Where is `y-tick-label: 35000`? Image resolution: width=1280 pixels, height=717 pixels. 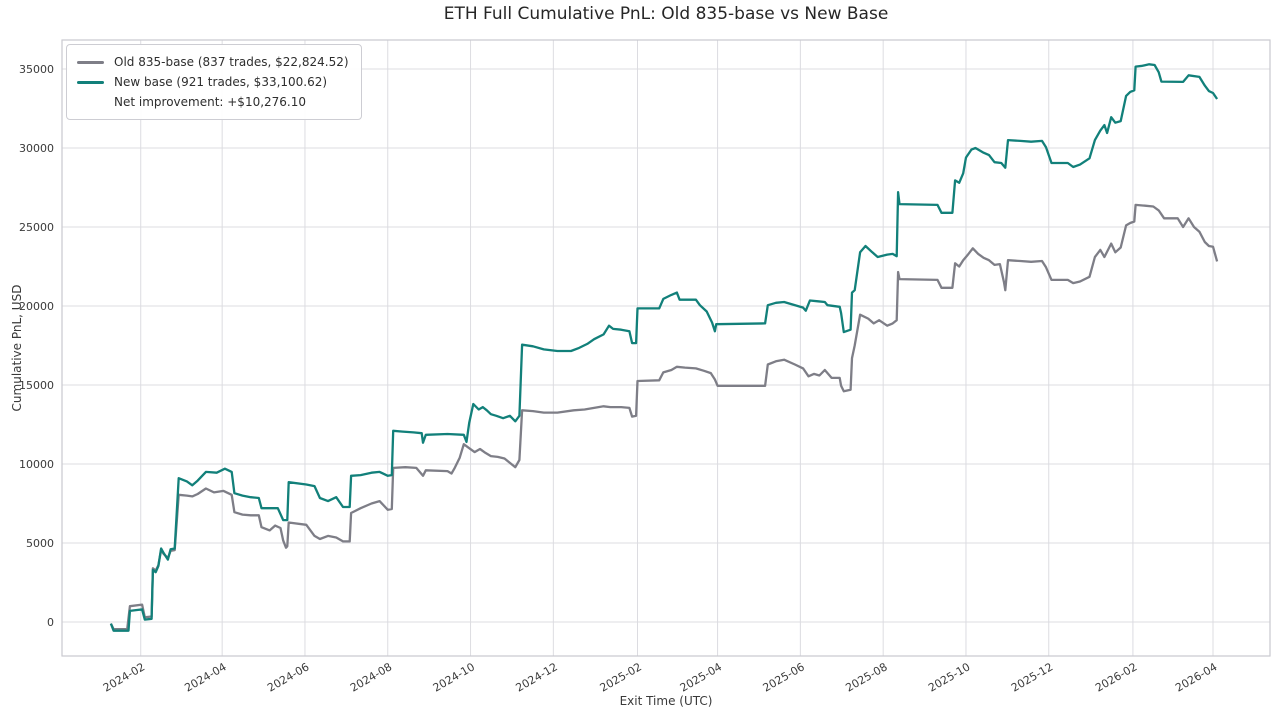 y-tick-label: 35000 is located at coordinates (36, 69).